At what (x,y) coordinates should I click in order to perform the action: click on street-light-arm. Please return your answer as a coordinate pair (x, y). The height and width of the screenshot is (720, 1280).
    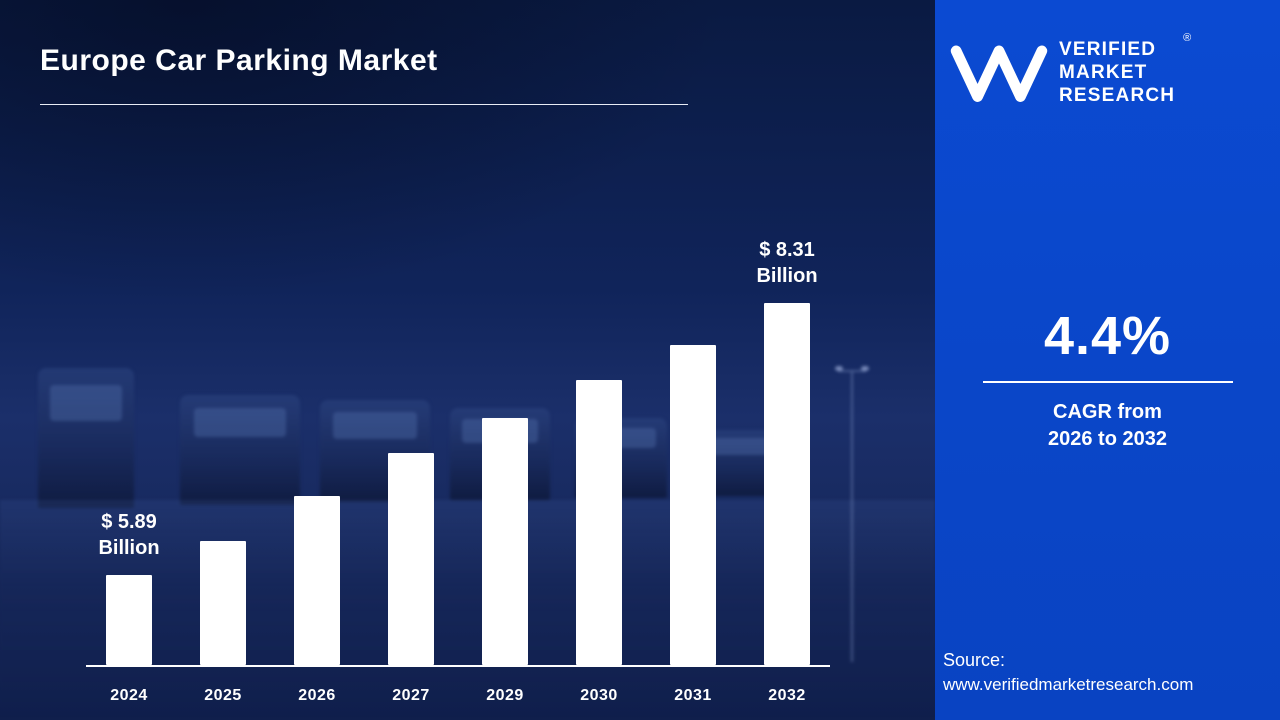
    Looking at the image, I should click on (852, 371).